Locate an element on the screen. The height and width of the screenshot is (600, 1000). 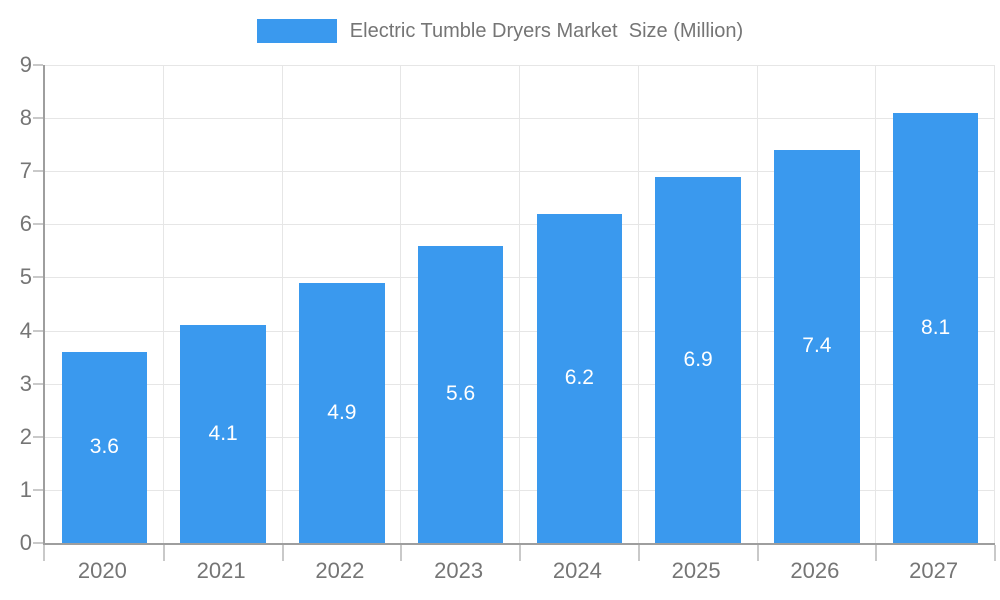
y-axis-tick-label: 4 is located at coordinates (25, 330).